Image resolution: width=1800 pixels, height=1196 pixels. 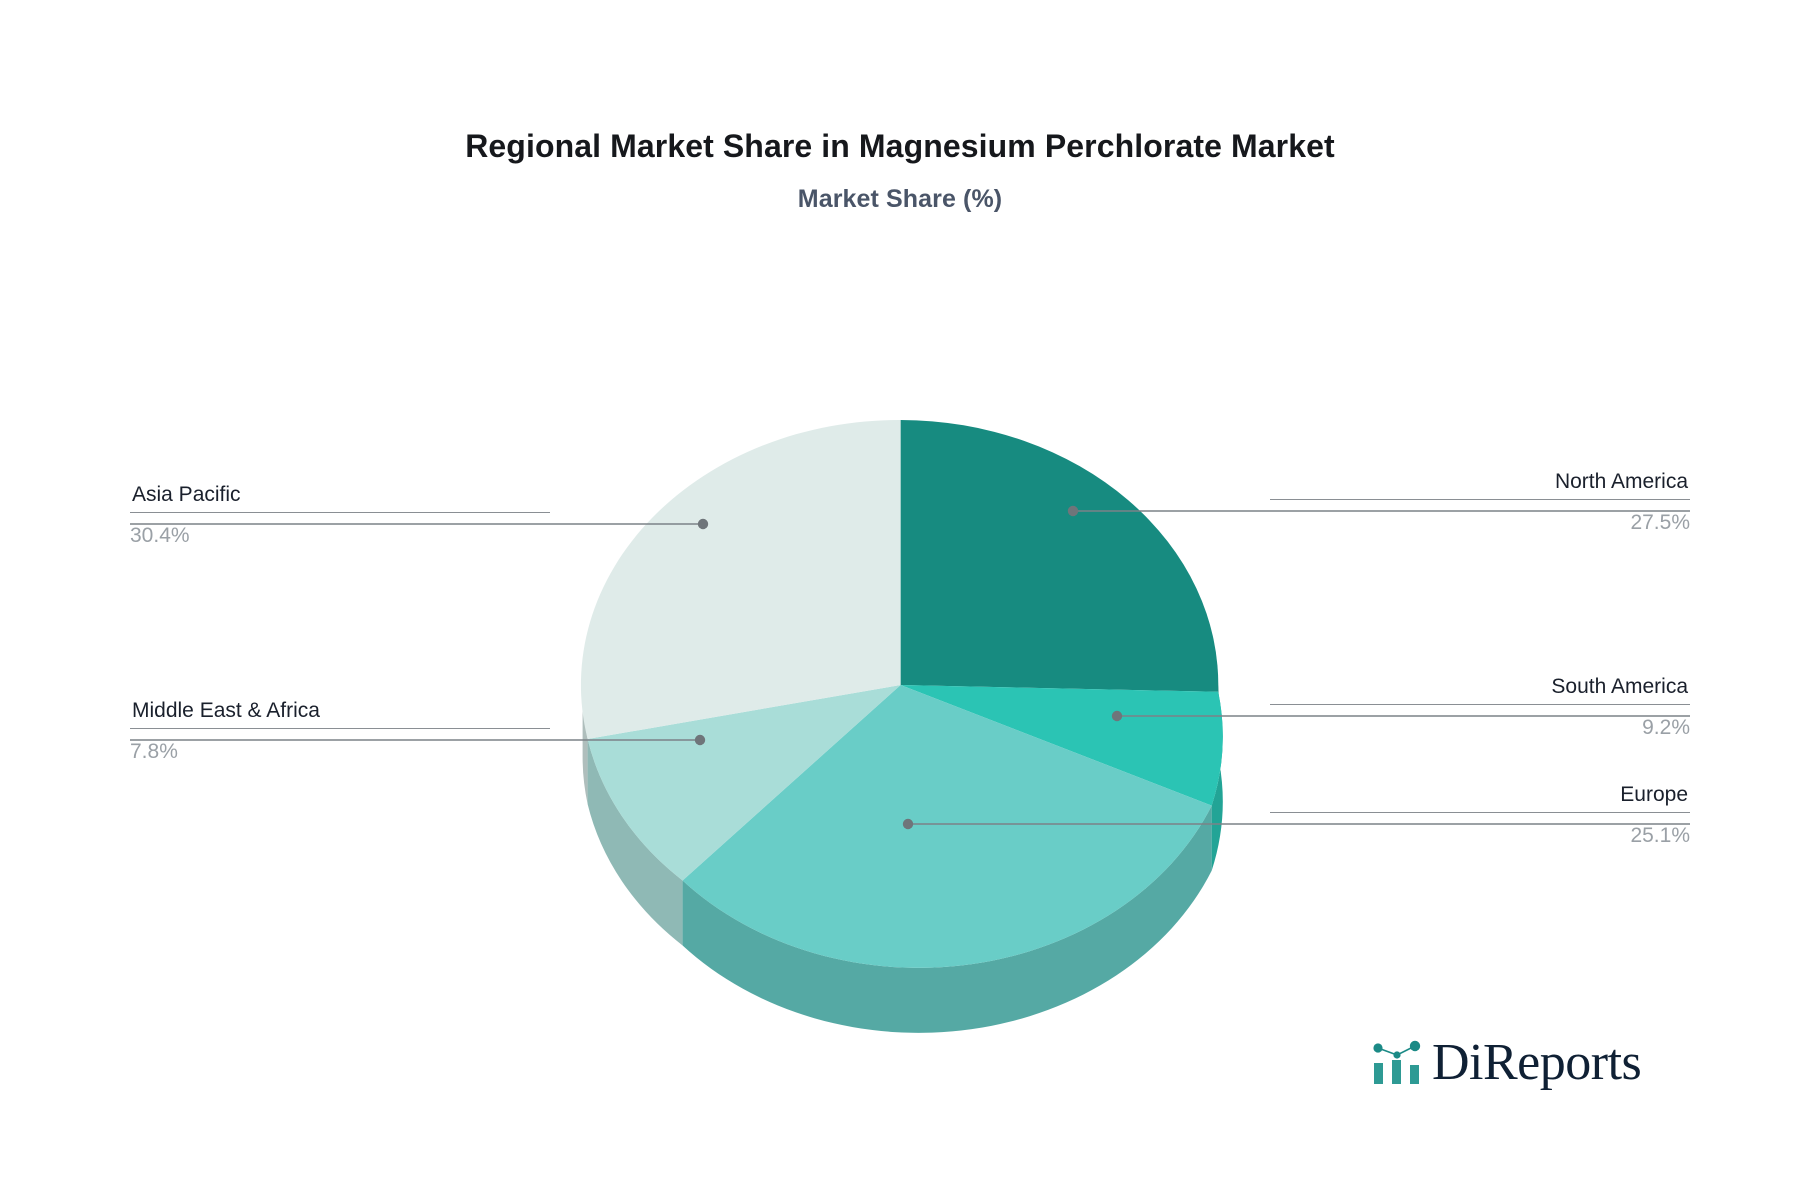 I want to click on pie-label-south-america-value: 9.2%, so click(x=1666, y=727).